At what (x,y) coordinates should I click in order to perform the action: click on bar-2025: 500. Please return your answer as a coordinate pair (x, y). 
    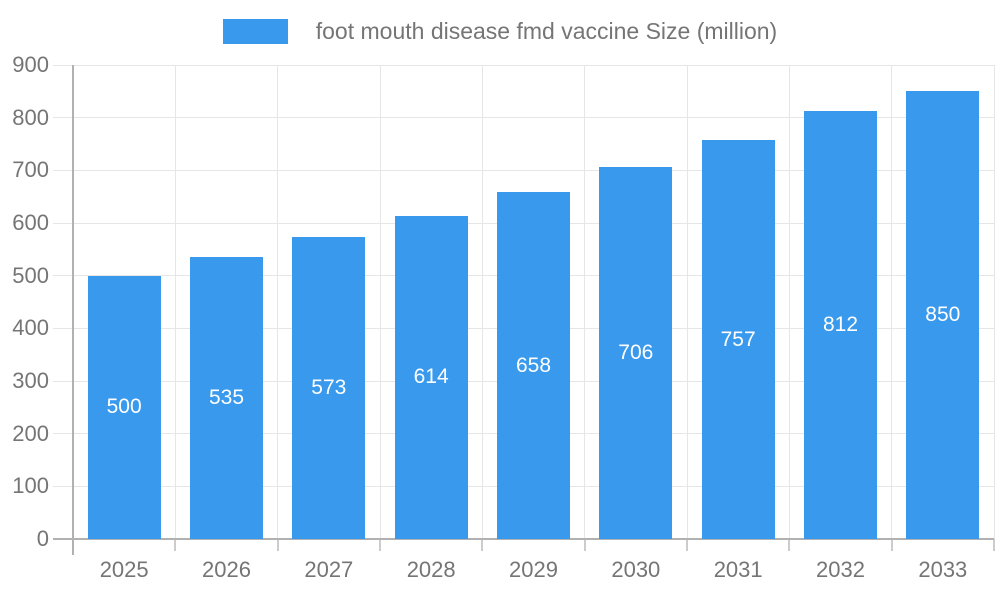
    Looking at the image, I should click on (124, 407).